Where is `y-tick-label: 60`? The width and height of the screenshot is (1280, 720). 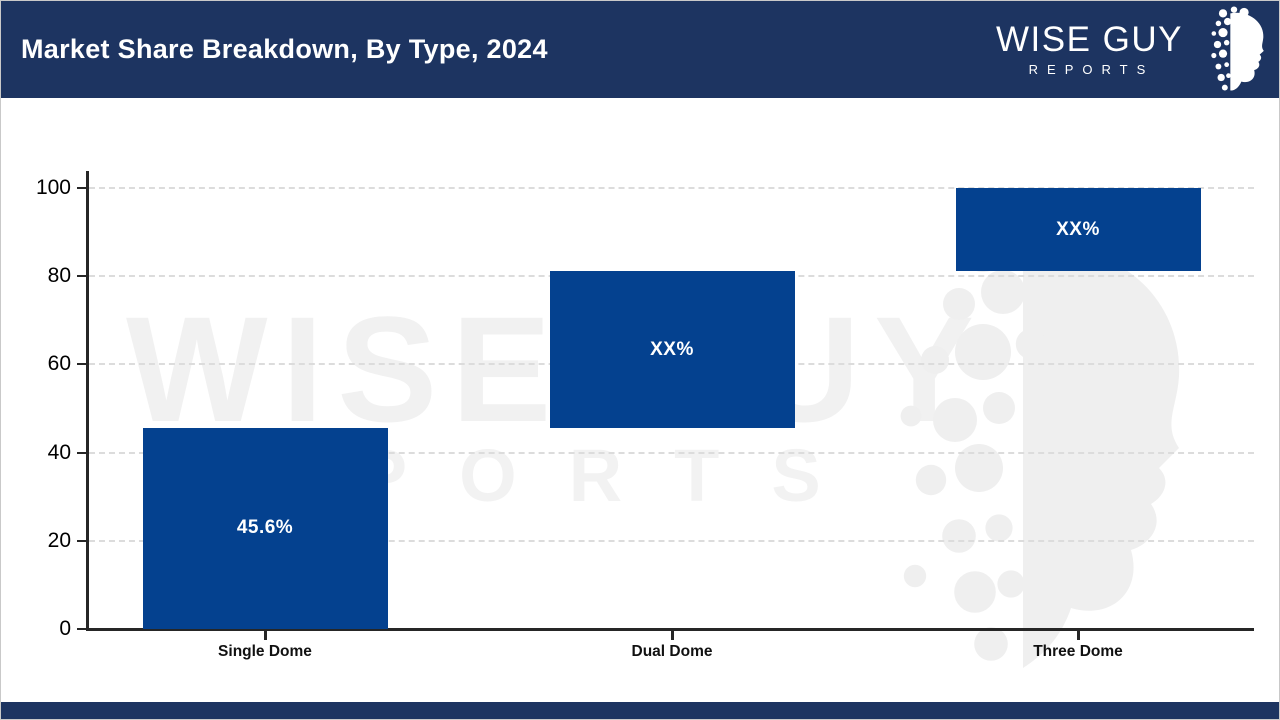
y-tick-label: 60 is located at coordinates (59, 364).